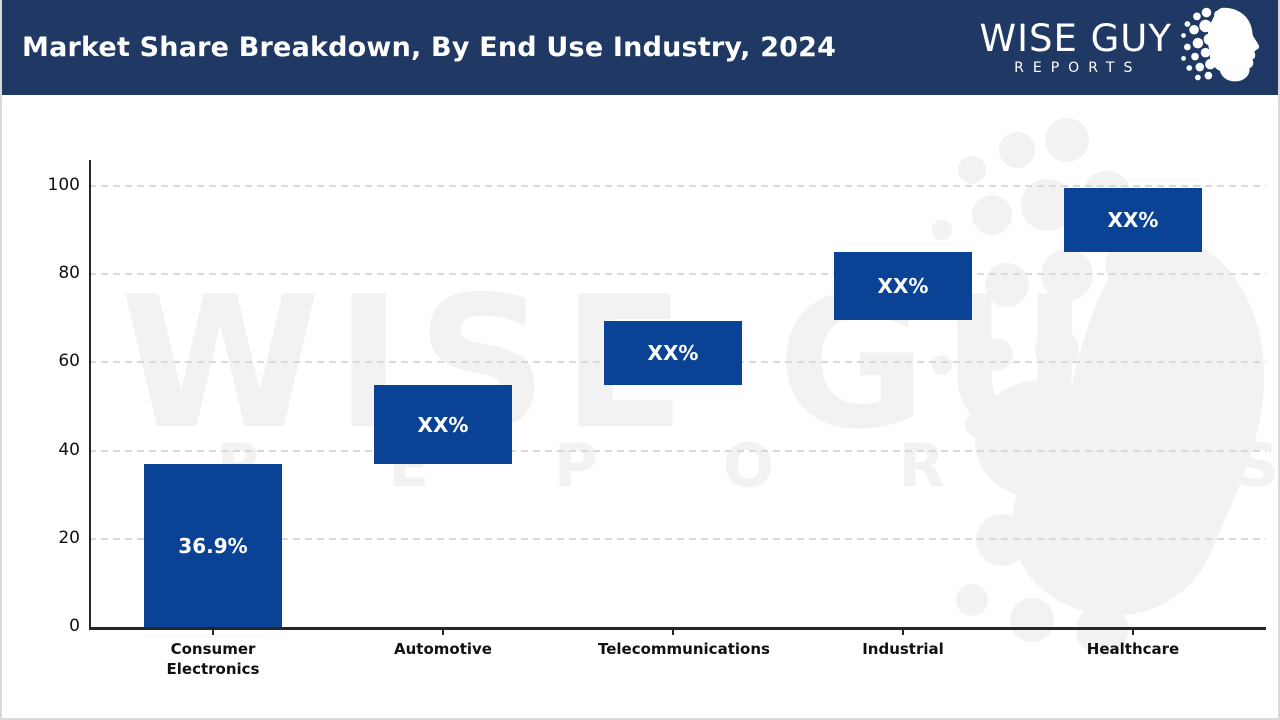 Image resolution: width=1280 pixels, height=720 pixels. What do you see at coordinates (90, 395) in the screenshot?
I see `y-axis-line` at bounding box center [90, 395].